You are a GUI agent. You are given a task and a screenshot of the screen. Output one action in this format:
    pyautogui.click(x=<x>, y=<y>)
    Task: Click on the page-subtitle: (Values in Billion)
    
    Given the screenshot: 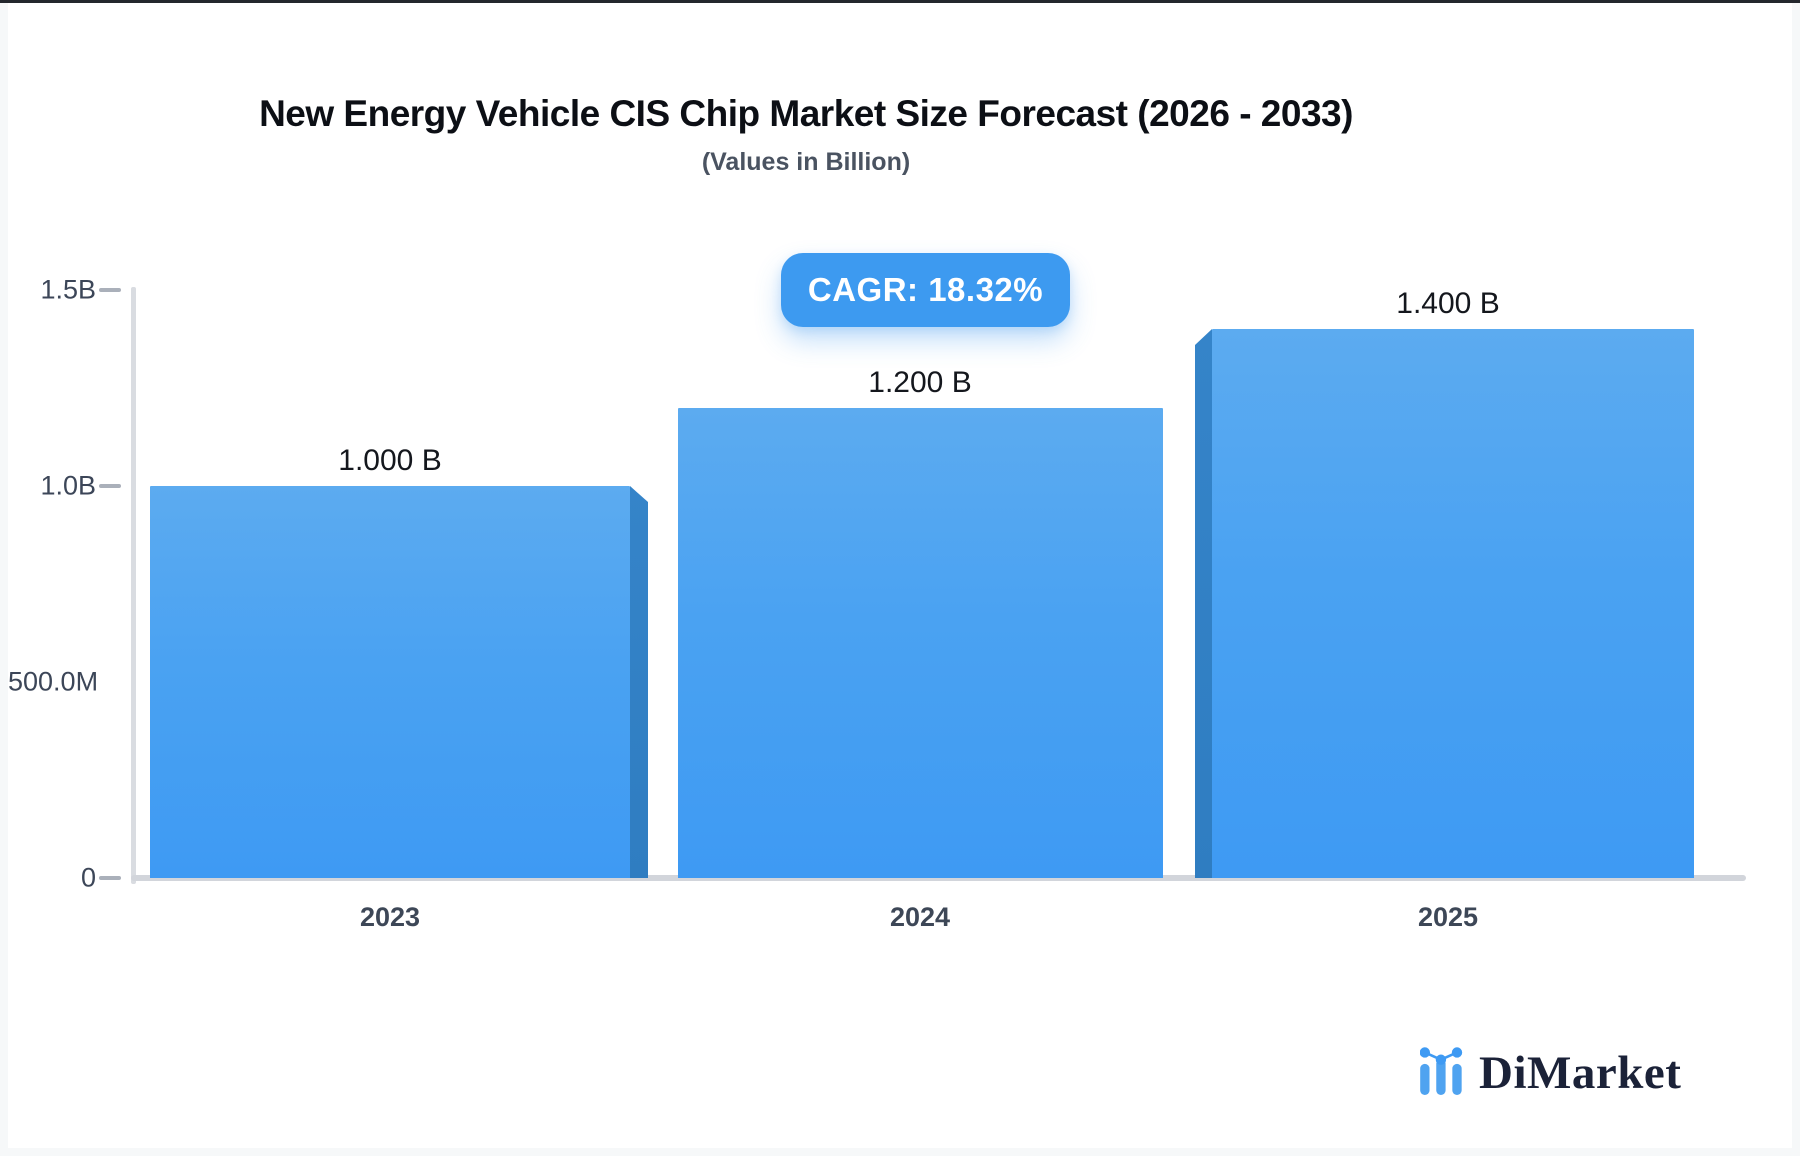 What is the action you would take?
    pyautogui.click(x=806, y=162)
    